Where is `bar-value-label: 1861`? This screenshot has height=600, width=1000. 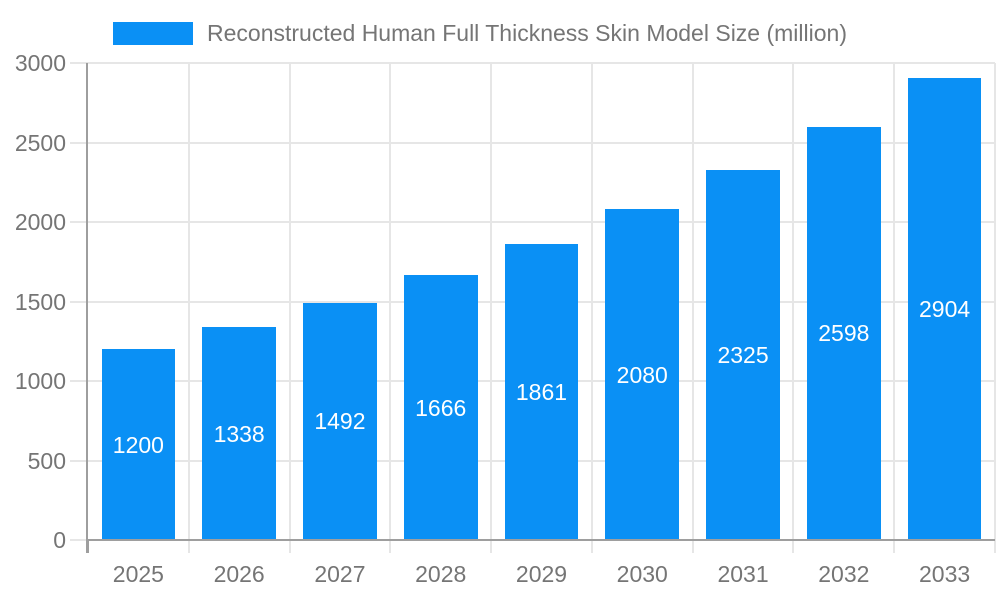
bar-value-label: 1861 is located at coordinates (541, 392).